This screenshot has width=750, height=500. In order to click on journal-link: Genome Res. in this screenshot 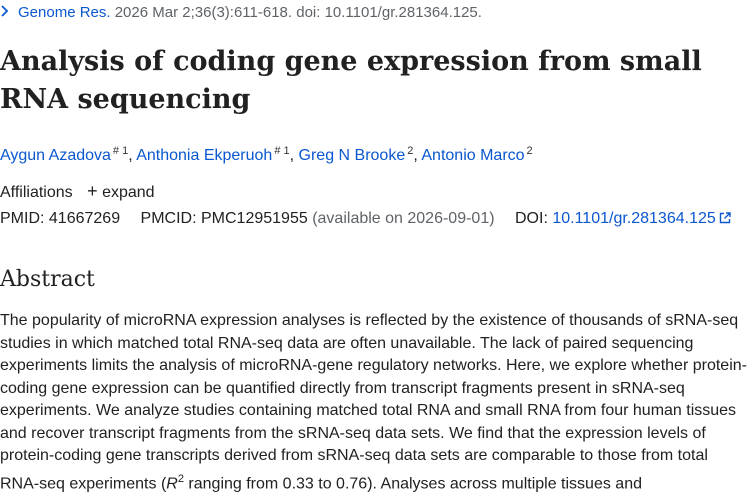, I will do `click(64, 12)`.